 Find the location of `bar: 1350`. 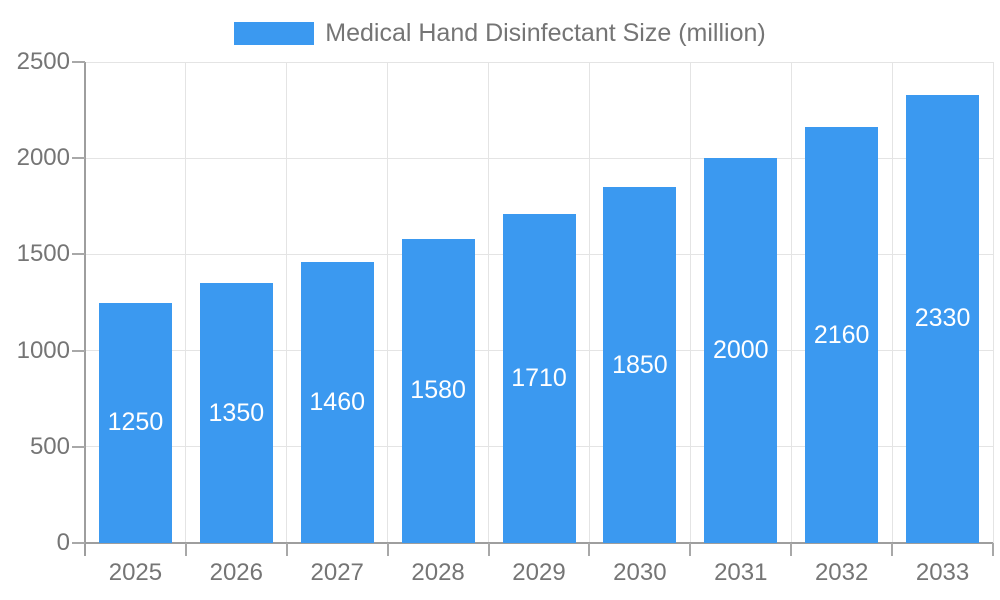

bar: 1350 is located at coordinates (236, 413).